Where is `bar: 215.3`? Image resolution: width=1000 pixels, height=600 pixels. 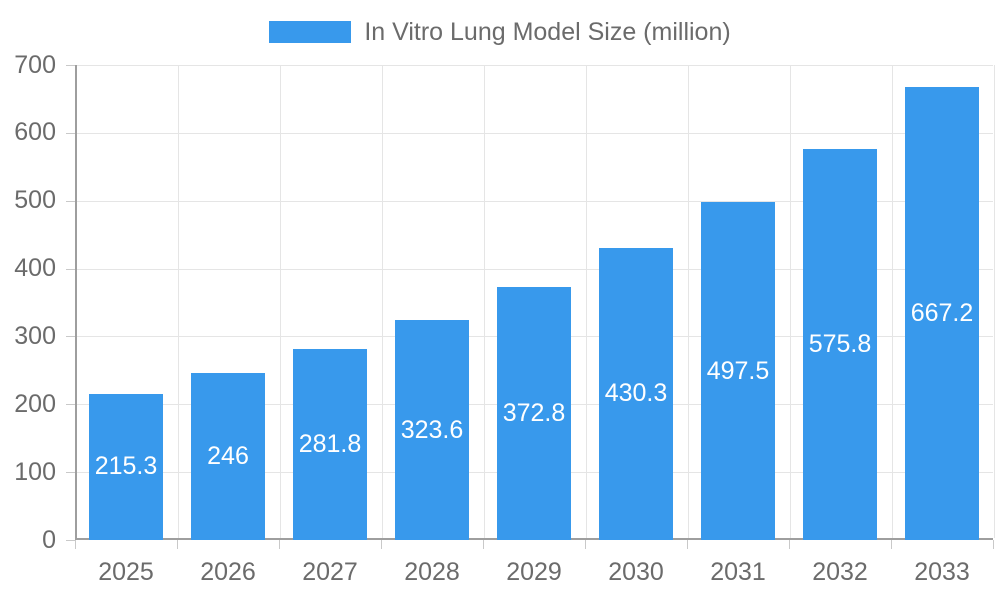 bar: 215.3 is located at coordinates (126, 466).